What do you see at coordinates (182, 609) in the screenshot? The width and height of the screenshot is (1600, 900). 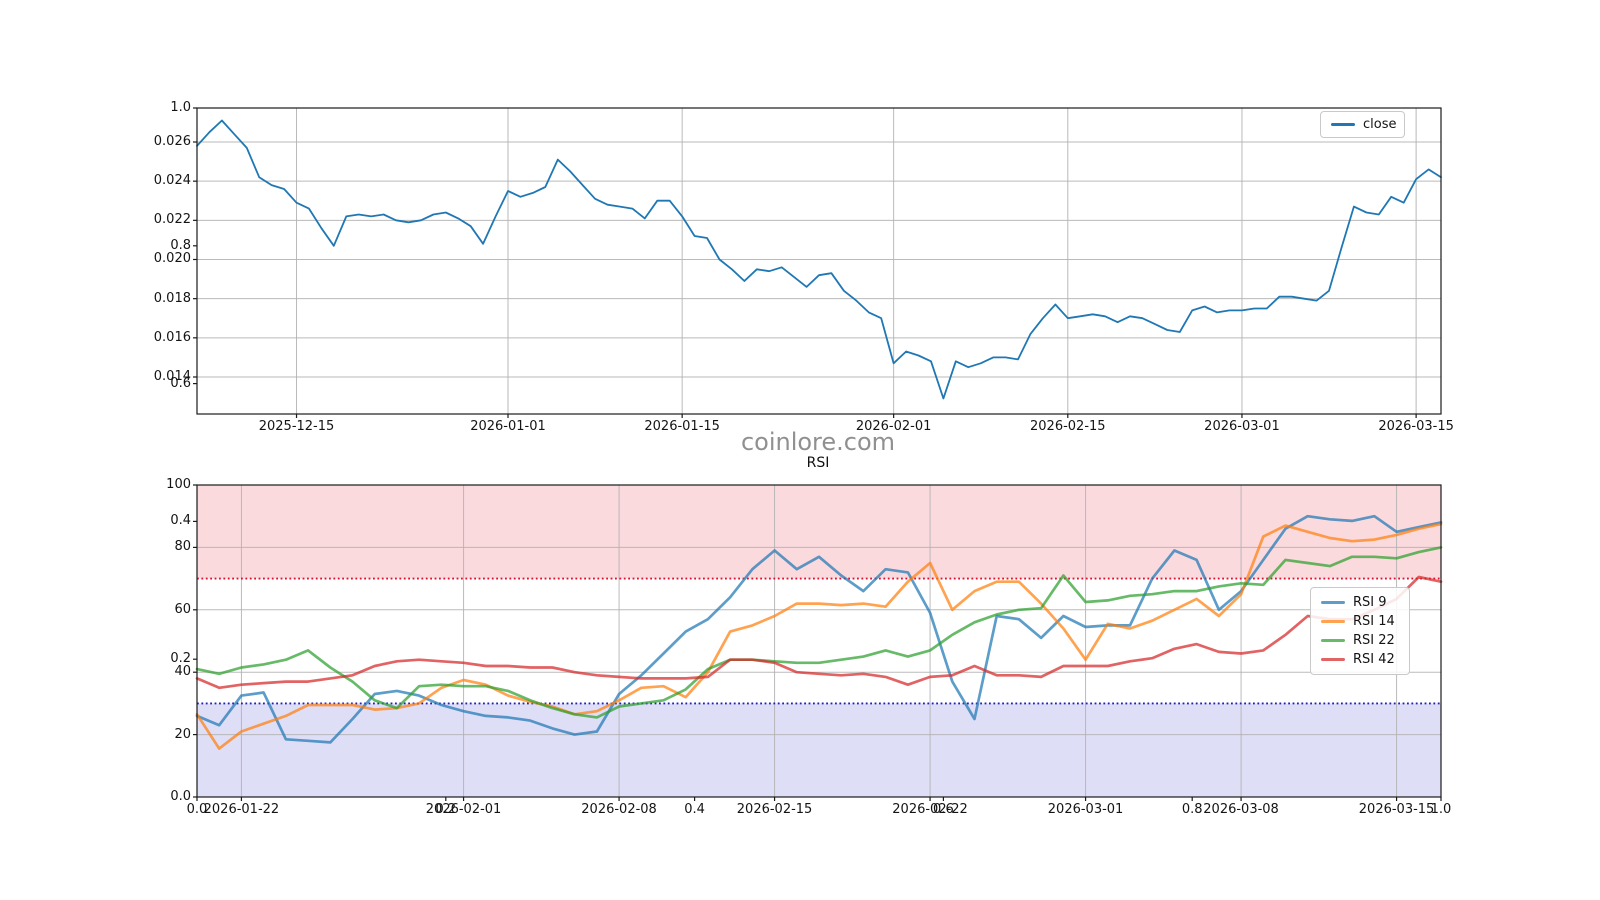 I see `rsi-y-tick-label: 60` at bounding box center [182, 609].